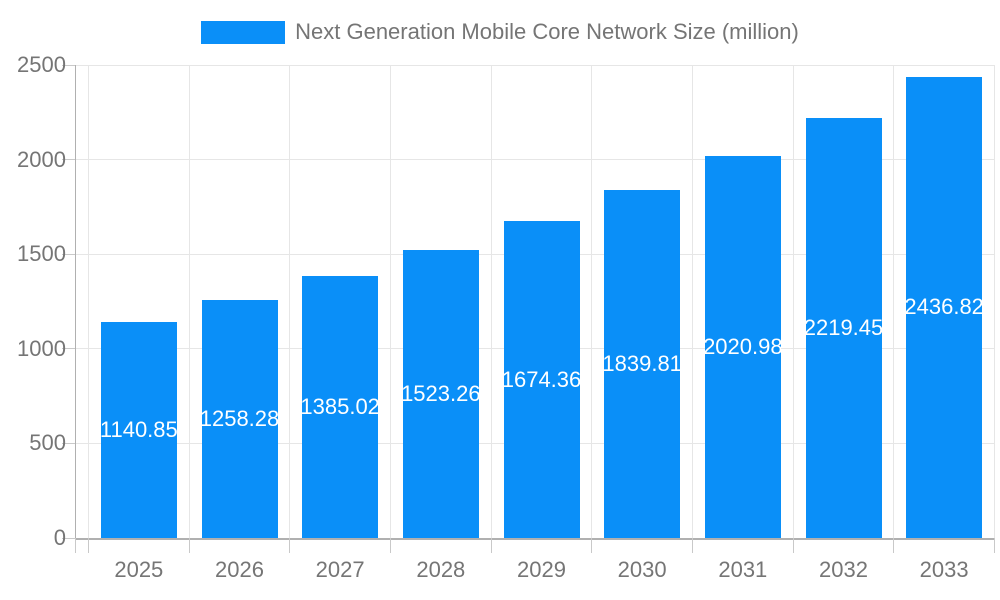  What do you see at coordinates (239, 569) in the screenshot?
I see `x-tick-label: 2026` at bounding box center [239, 569].